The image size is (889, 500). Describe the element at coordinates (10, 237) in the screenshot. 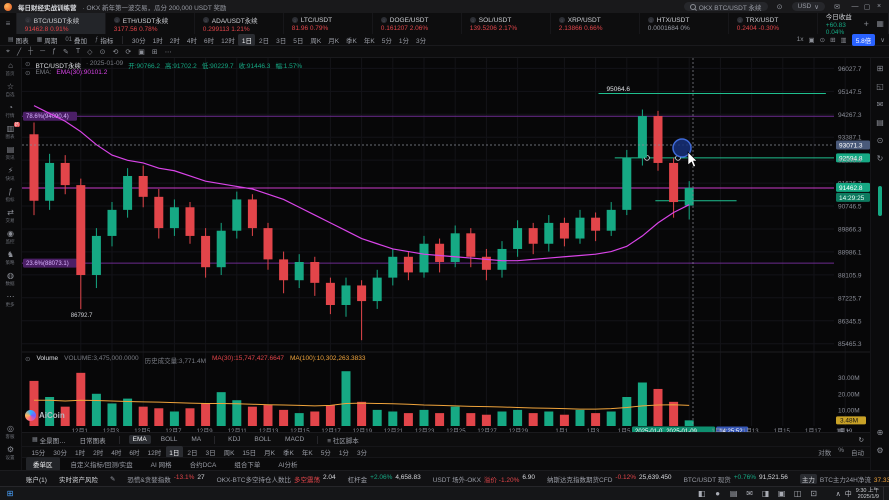

I see `sidebar-item-监控: ◉ 监控` at that location.